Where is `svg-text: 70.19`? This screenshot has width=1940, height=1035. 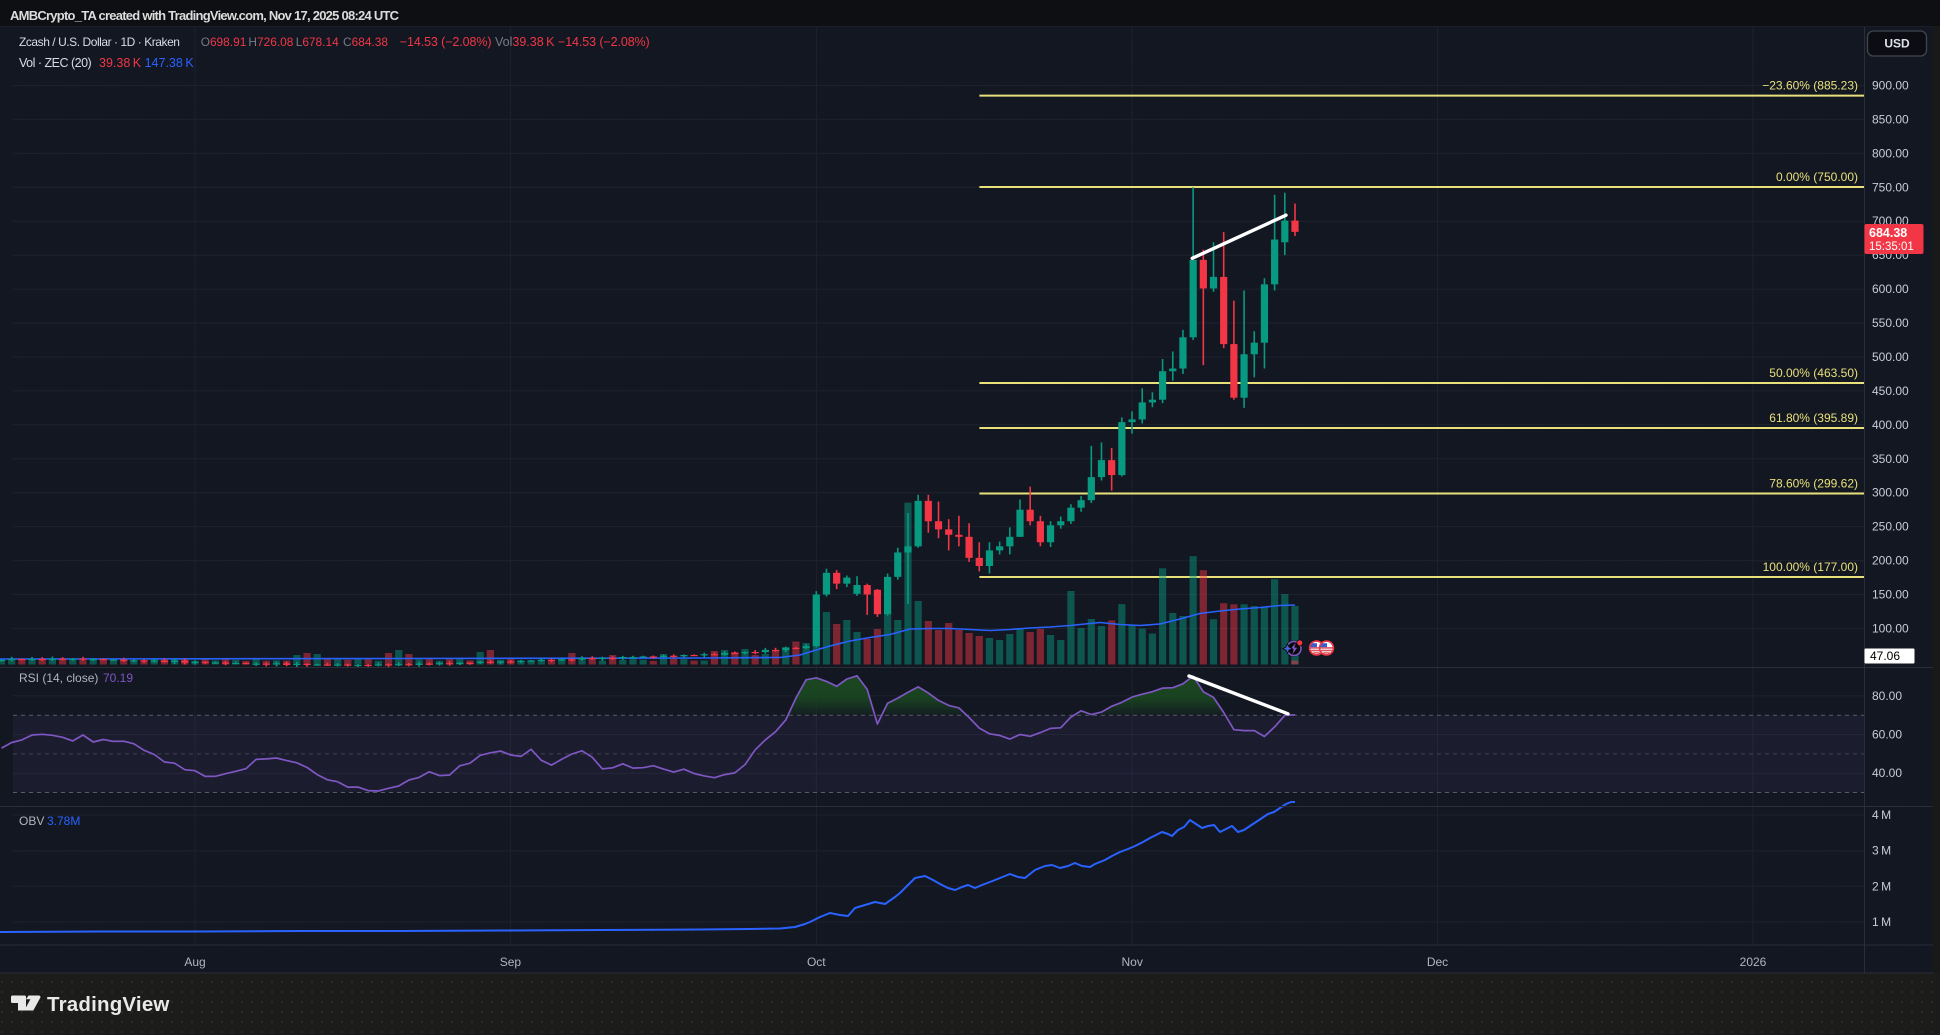
svg-text: 70.19 is located at coordinates (118, 678).